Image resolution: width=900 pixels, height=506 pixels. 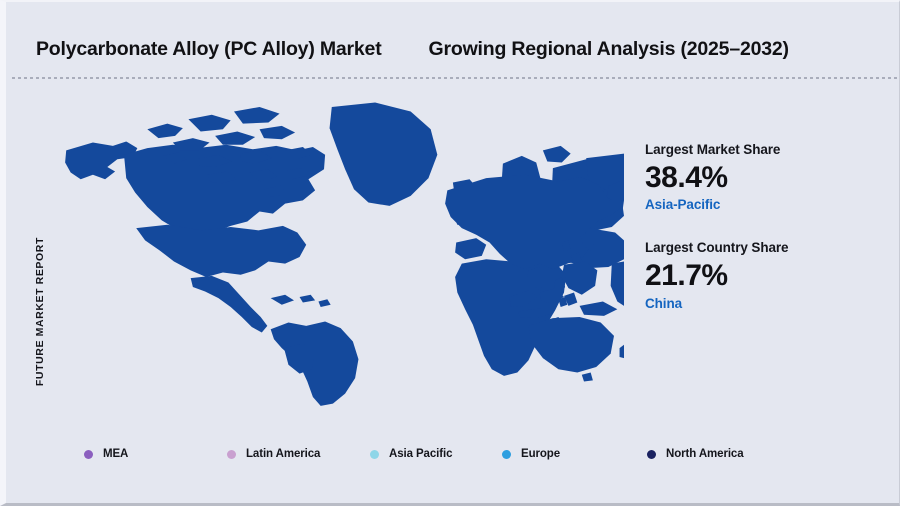 What do you see at coordinates (705, 454) in the screenshot?
I see `legend-label: North America` at bounding box center [705, 454].